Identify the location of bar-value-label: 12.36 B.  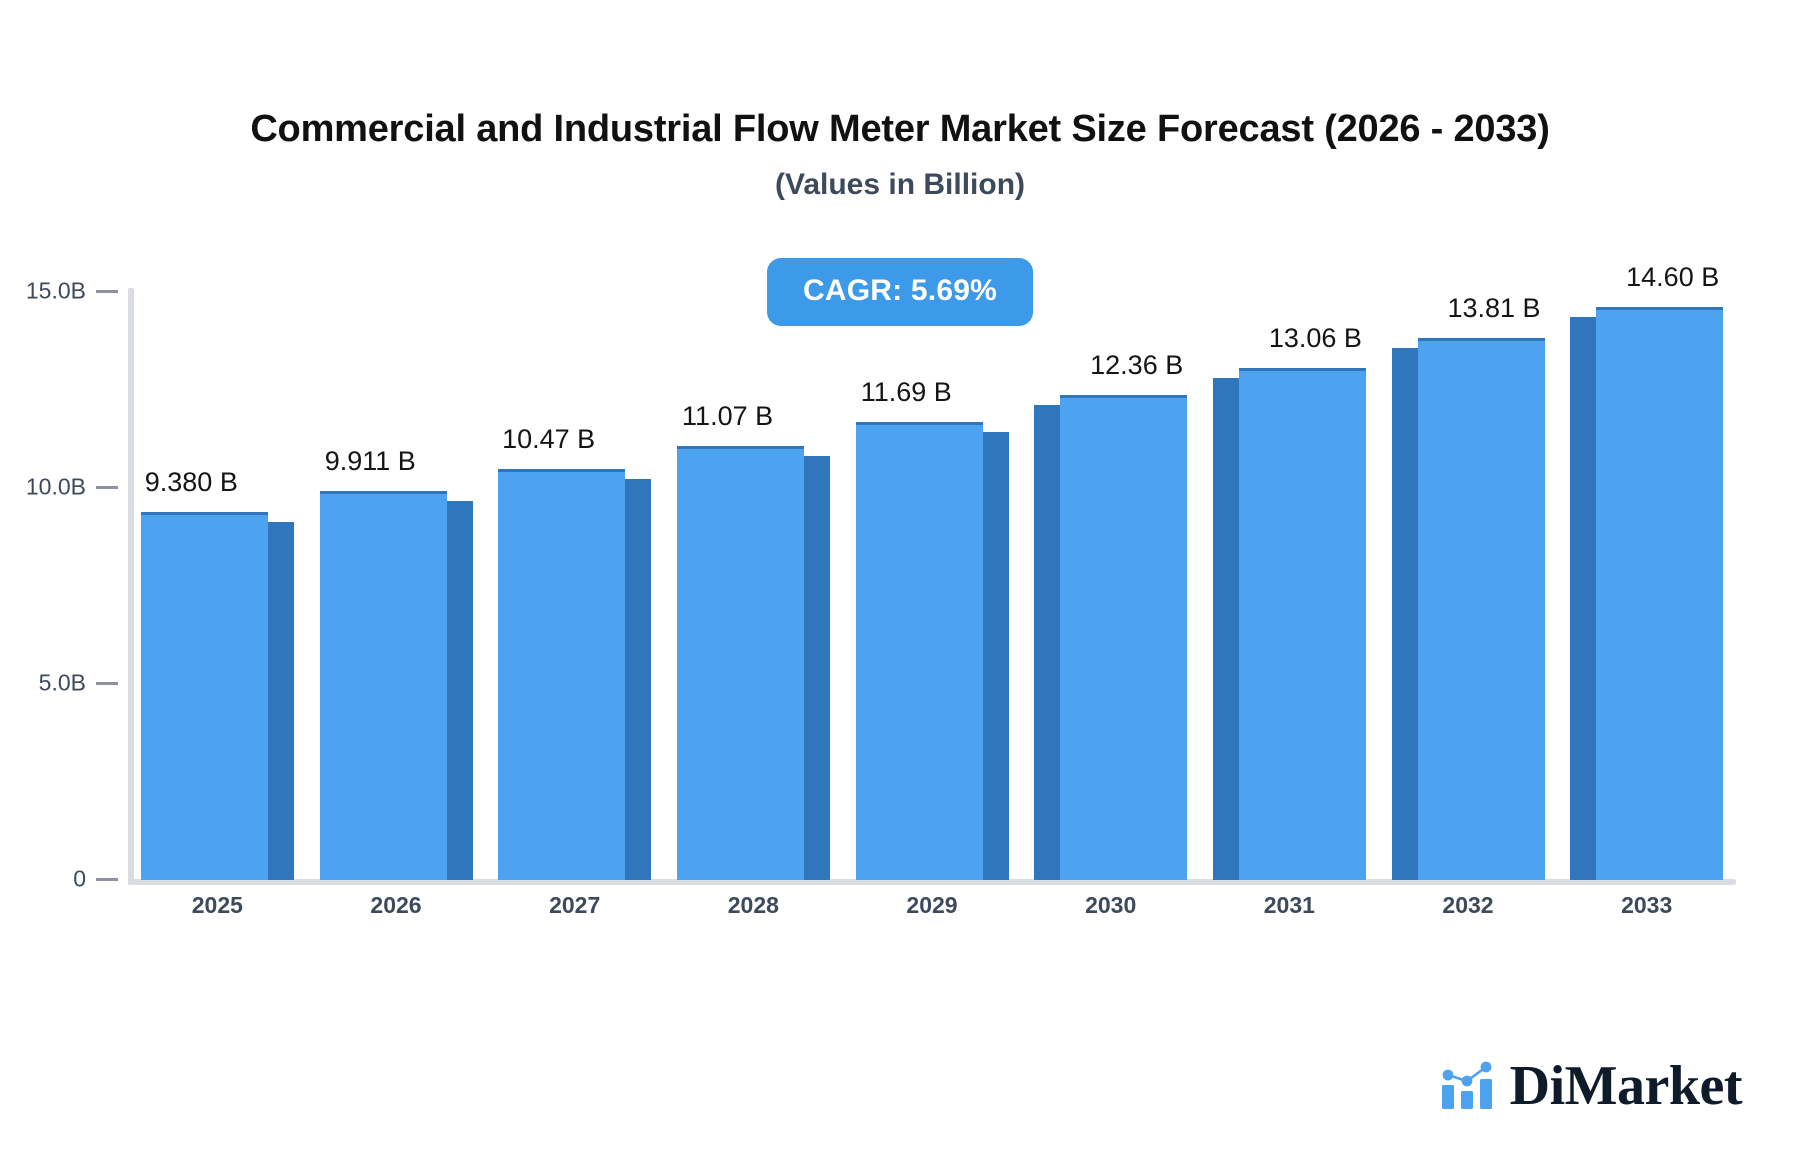
(1137, 365).